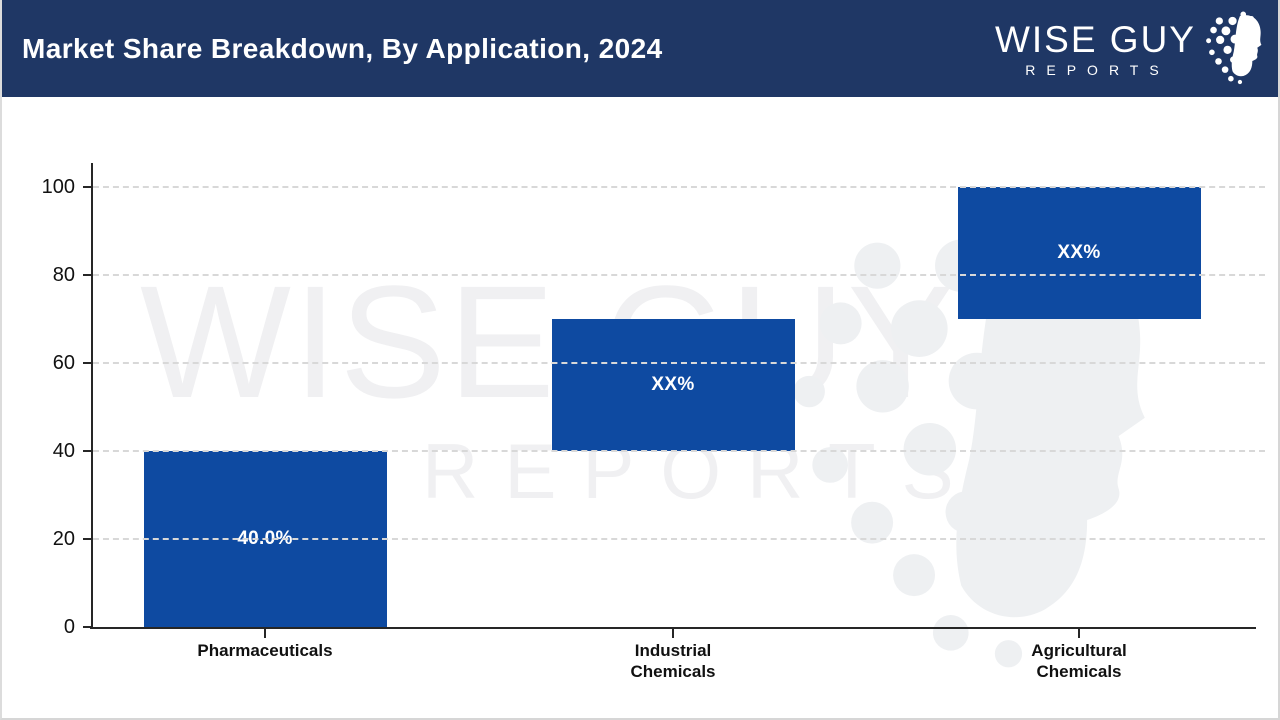  I want to click on x-axis-label: Agricultural Chemicals, so click(1079, 661).